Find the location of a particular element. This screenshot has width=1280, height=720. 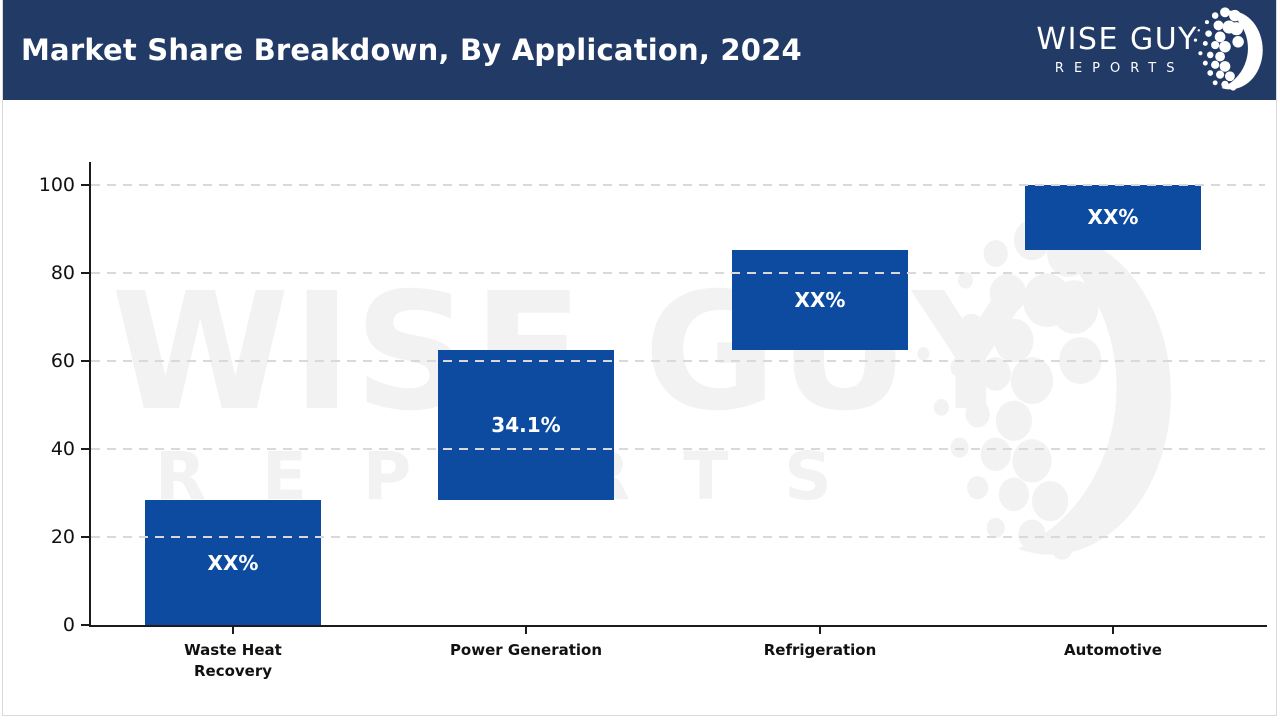

x-axis-line is located at coordinates (678, 626).